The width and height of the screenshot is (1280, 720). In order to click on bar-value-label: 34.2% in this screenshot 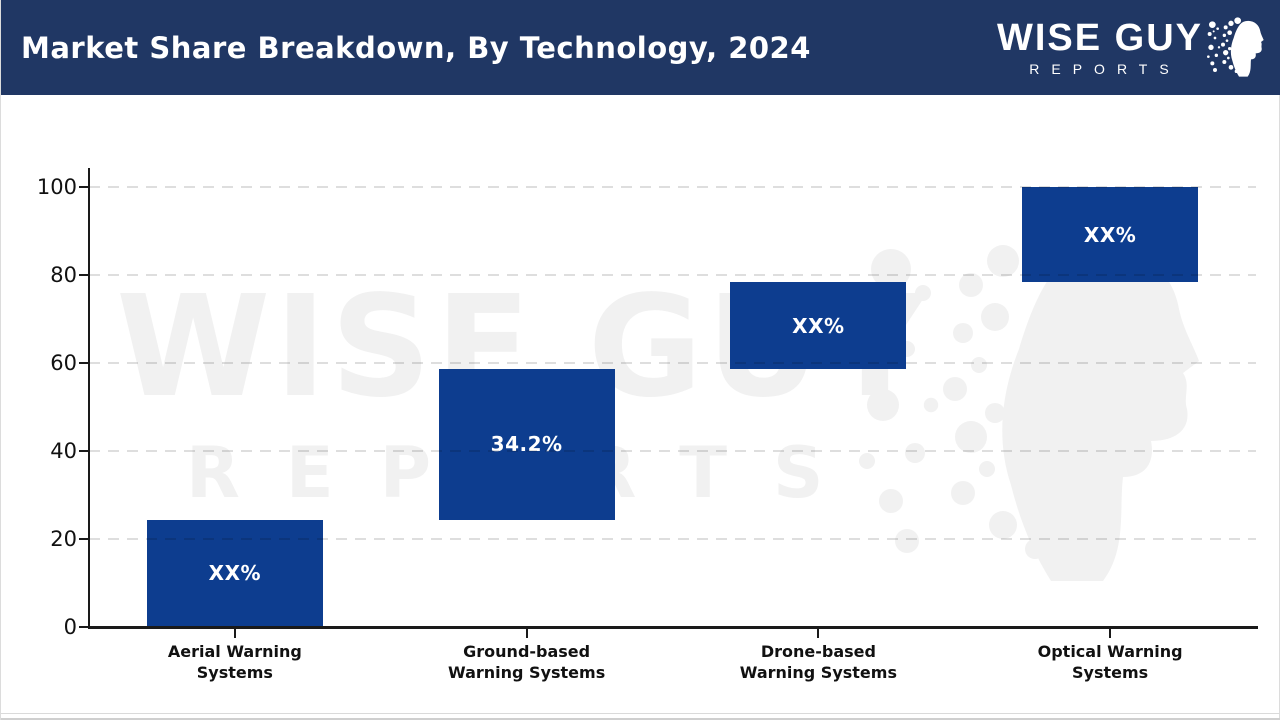, I will do `click(526, 444)`.